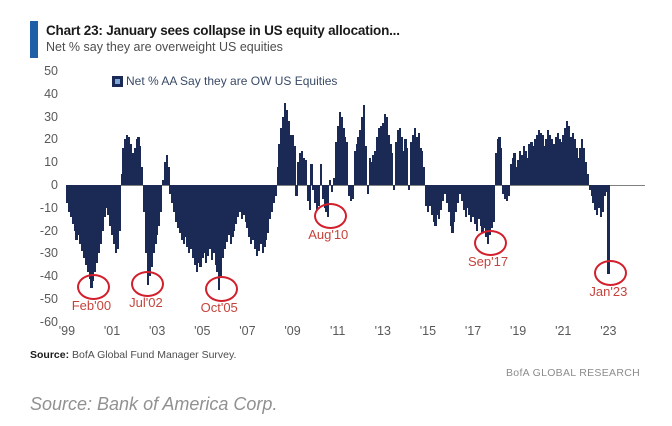 The height and width of the screenshot is (426, 672). Describe the element at coordinates (48, 230) in the screenshot. I see `y-axis-tick-label: -20` at that location.